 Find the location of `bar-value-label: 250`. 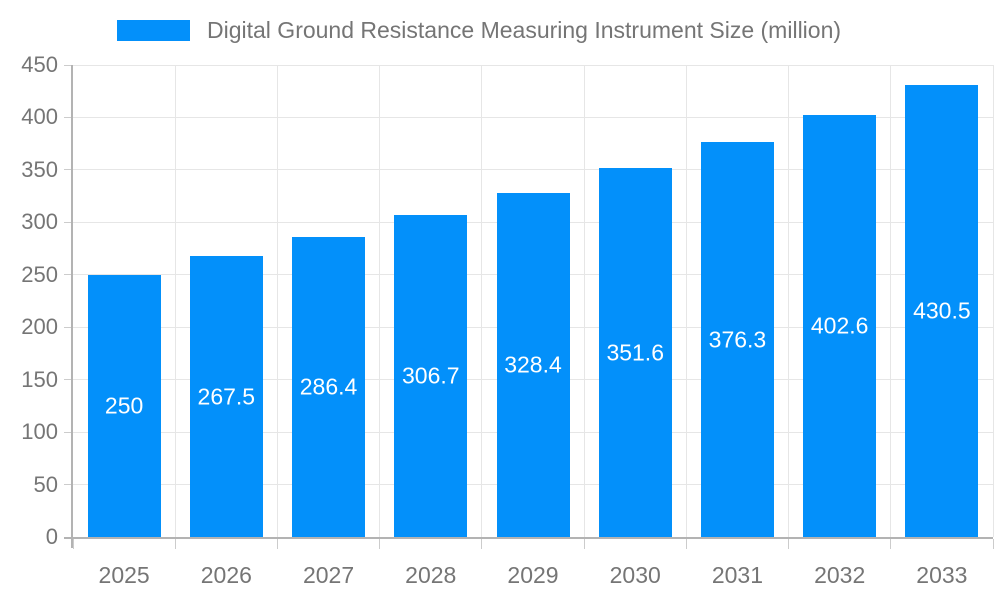

bar-value-label: 250 is located at coordinates (124, 405).